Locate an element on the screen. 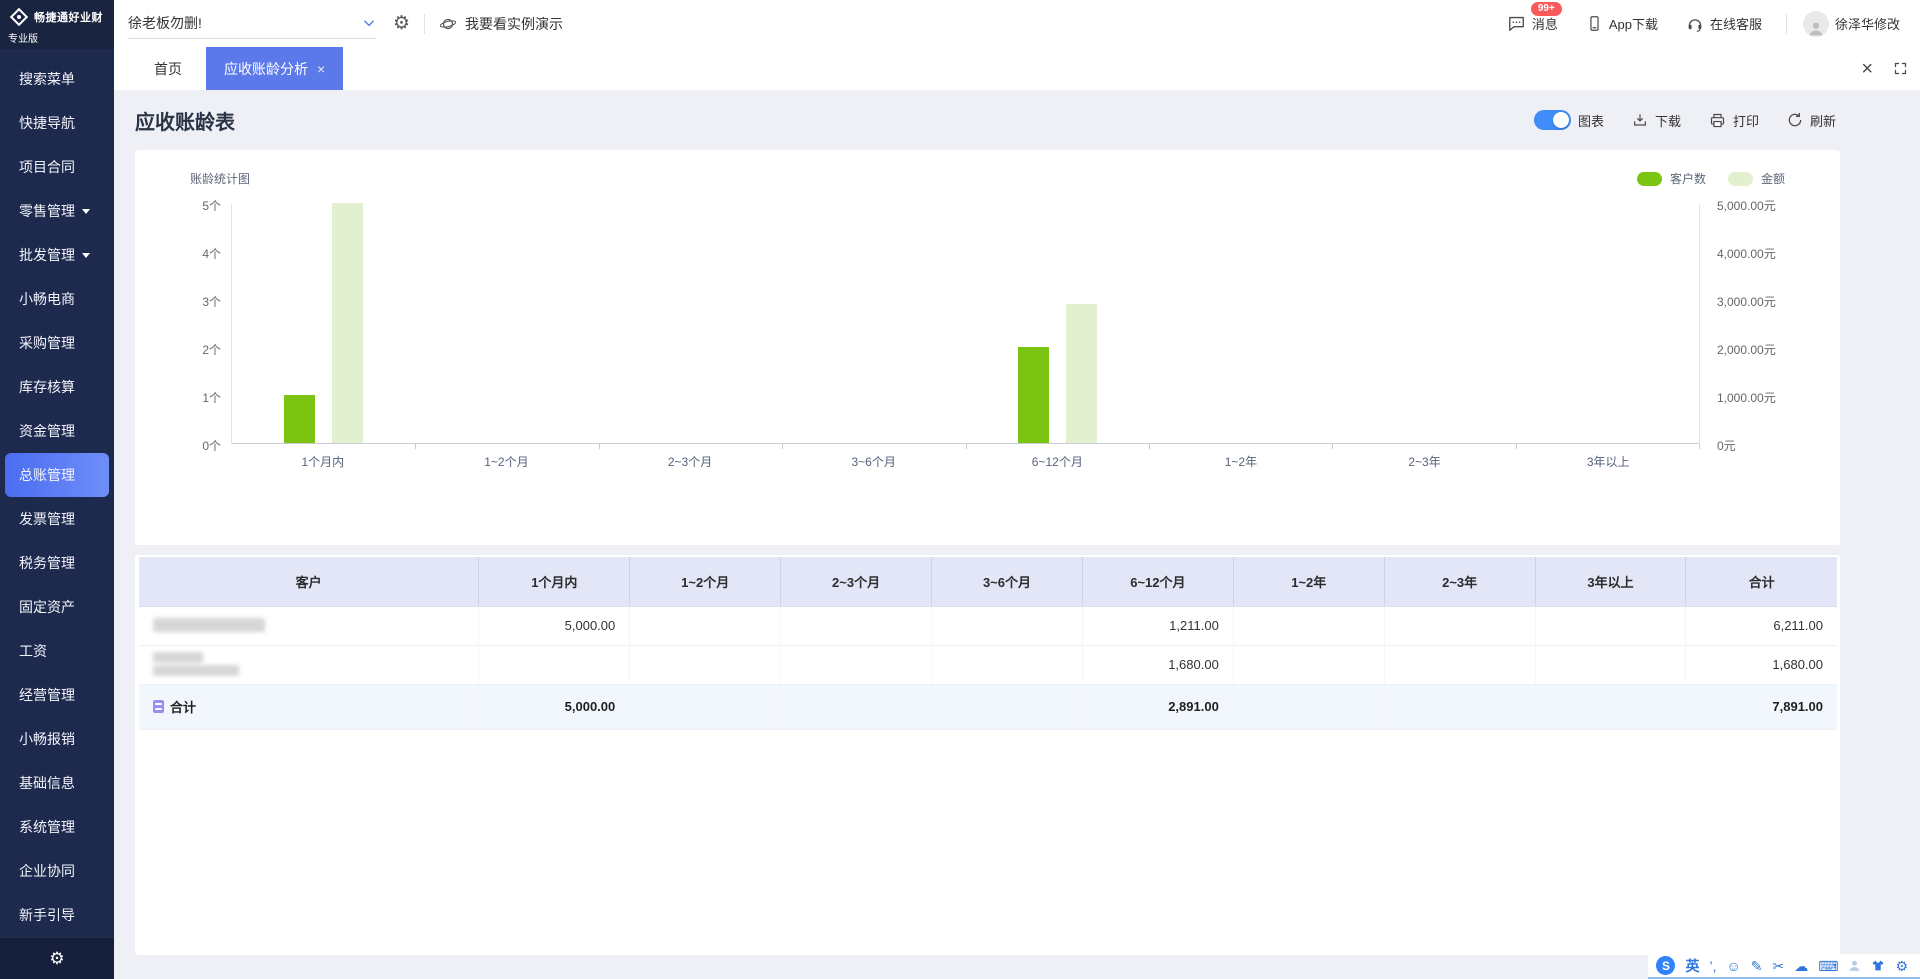  tab-label: 首页 is located at coordinates (168, 68).